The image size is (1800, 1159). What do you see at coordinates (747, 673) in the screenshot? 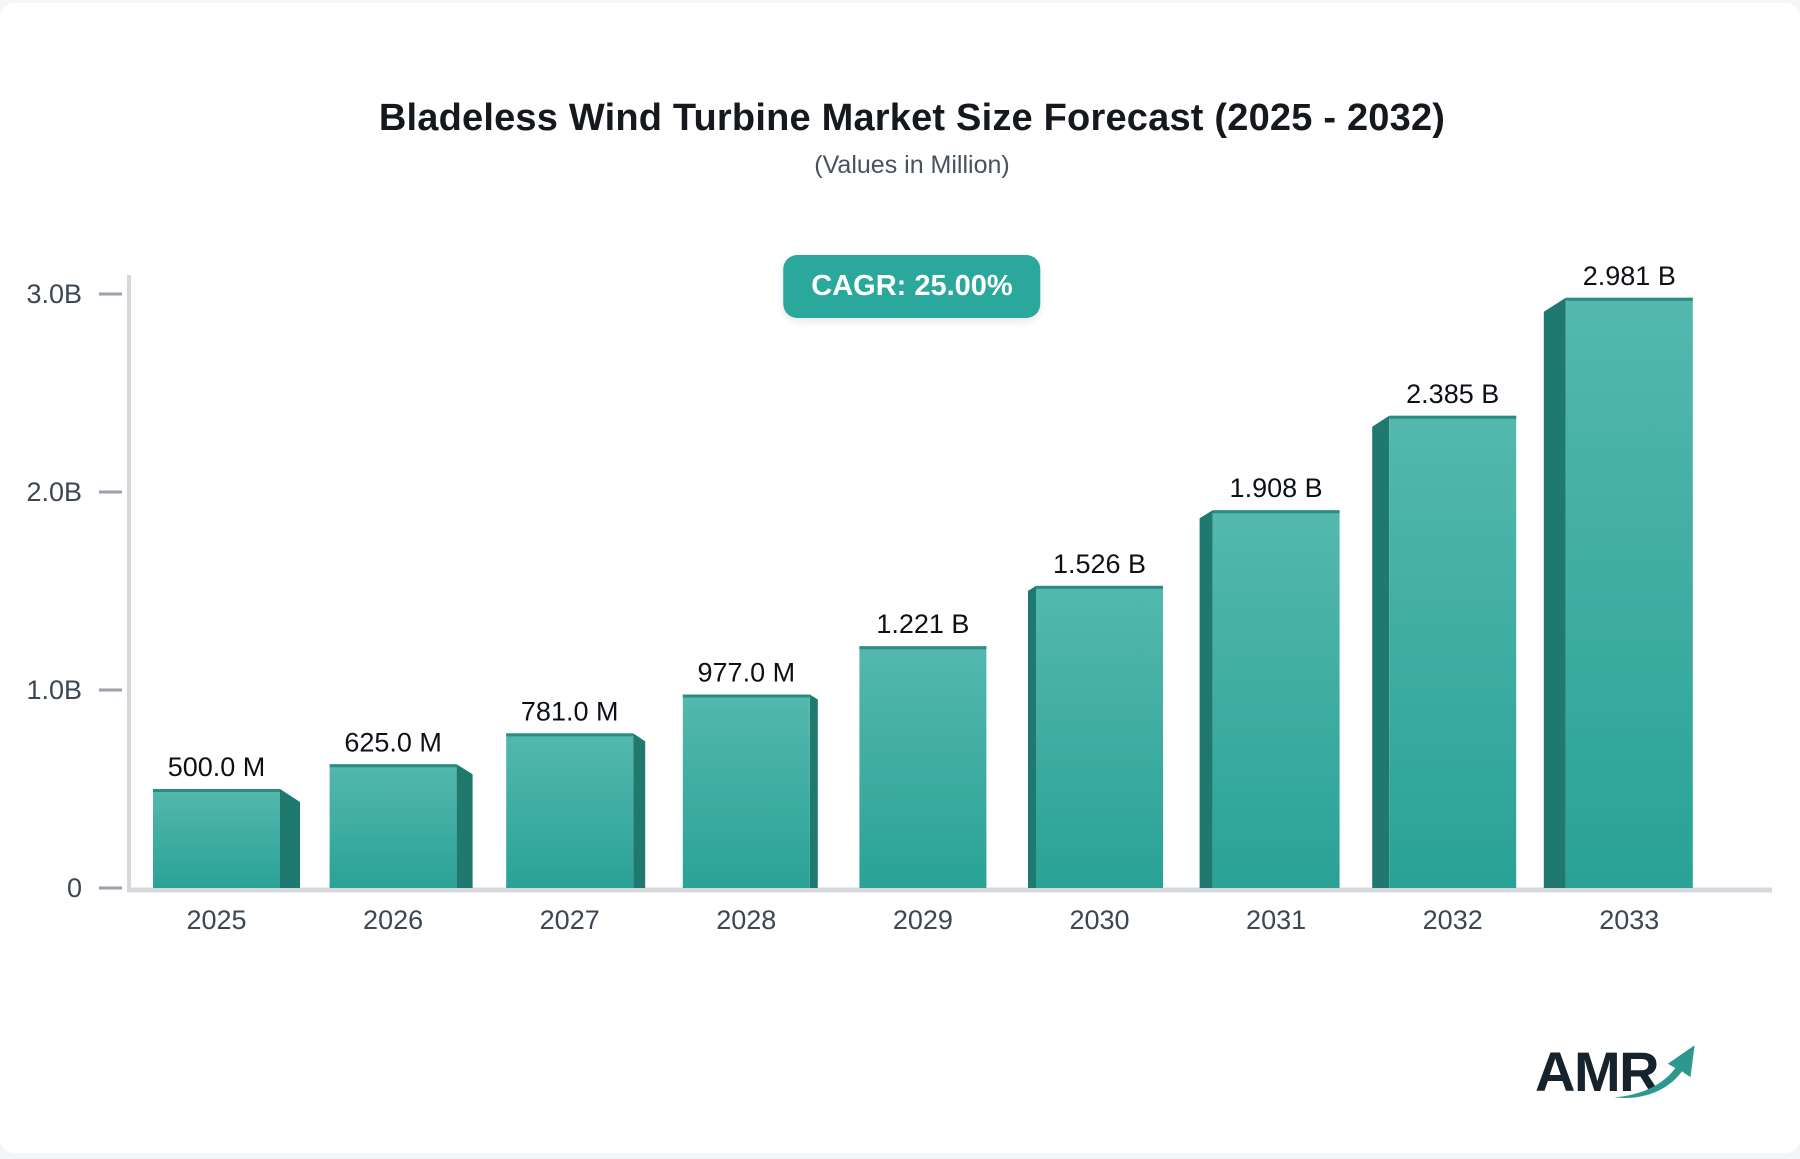
I see `value-label: 977.0 M` at bounding box center [747, 673].